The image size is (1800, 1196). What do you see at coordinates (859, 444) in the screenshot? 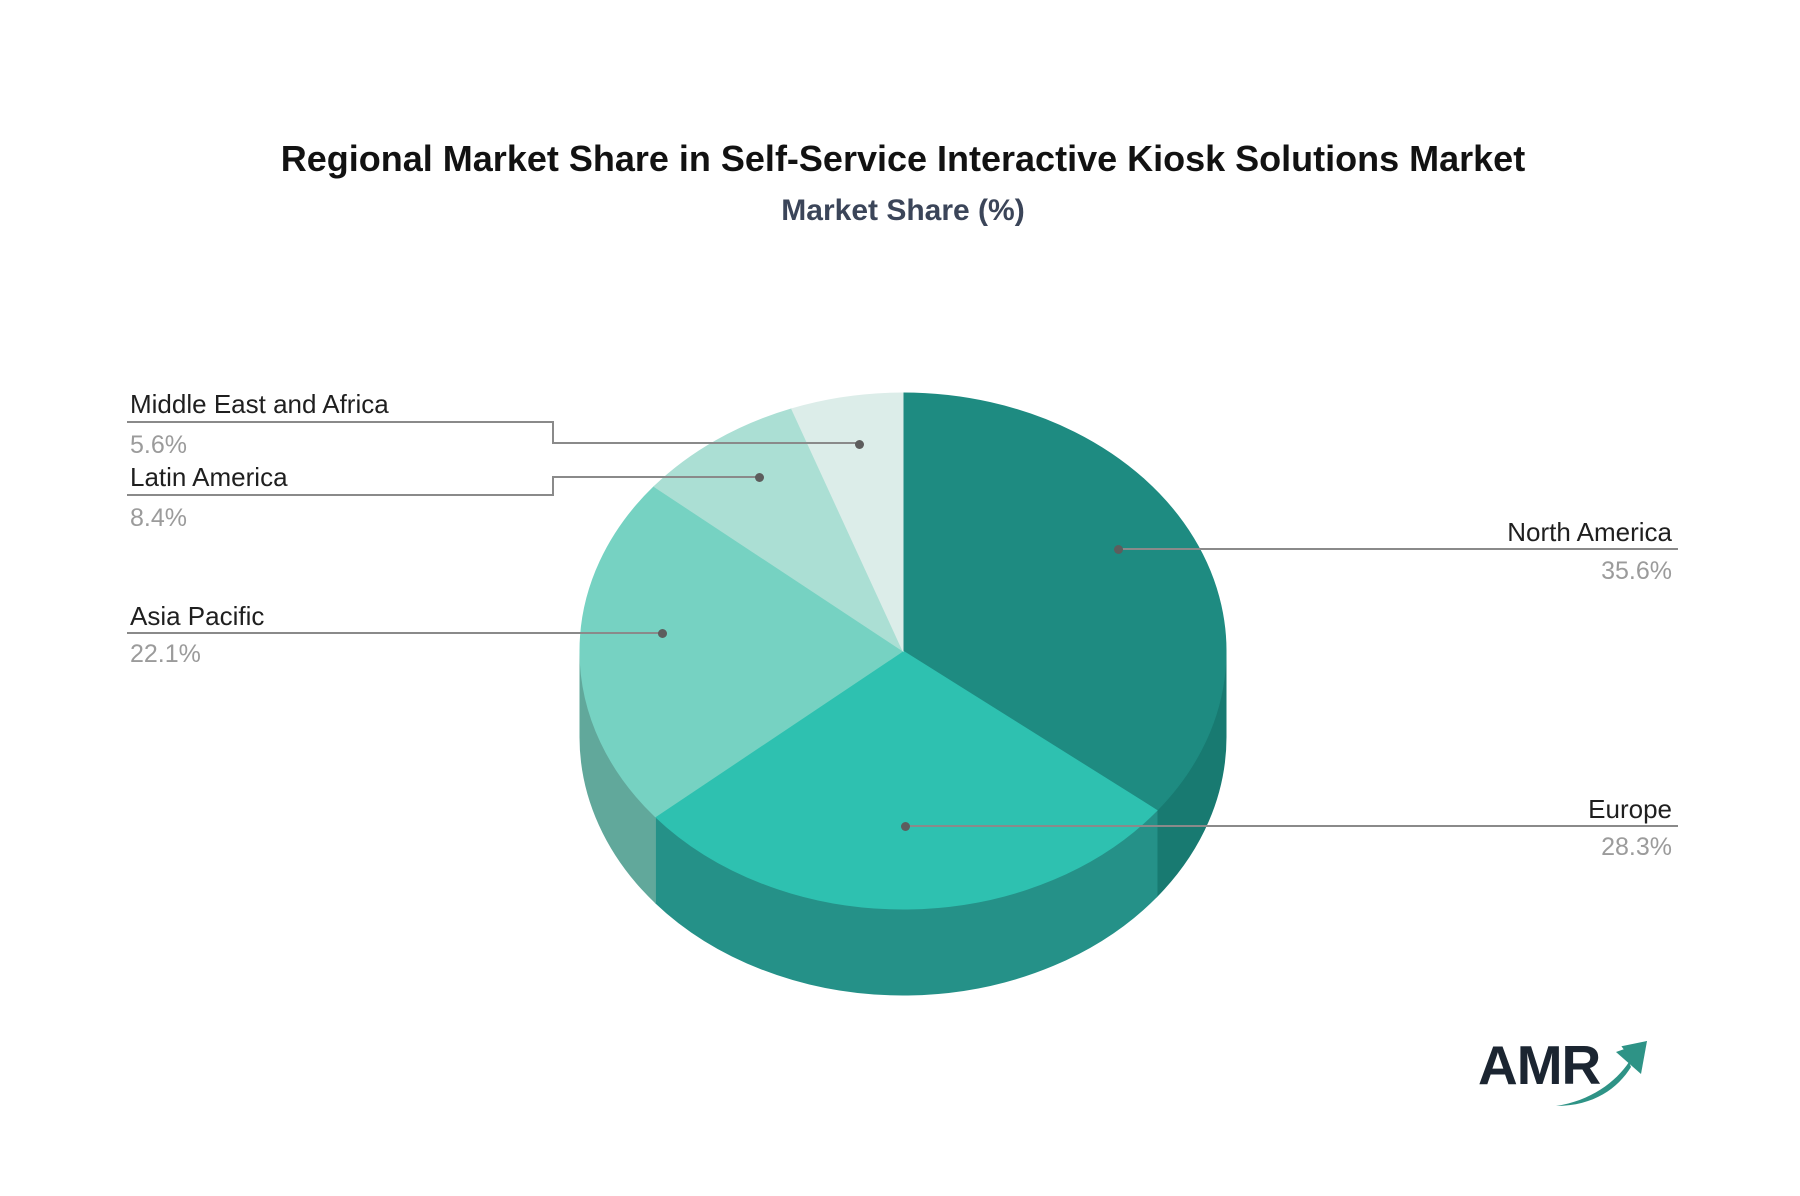
I see `leader-dot-middle-east-and-africa` at bounding box center [859, 444].